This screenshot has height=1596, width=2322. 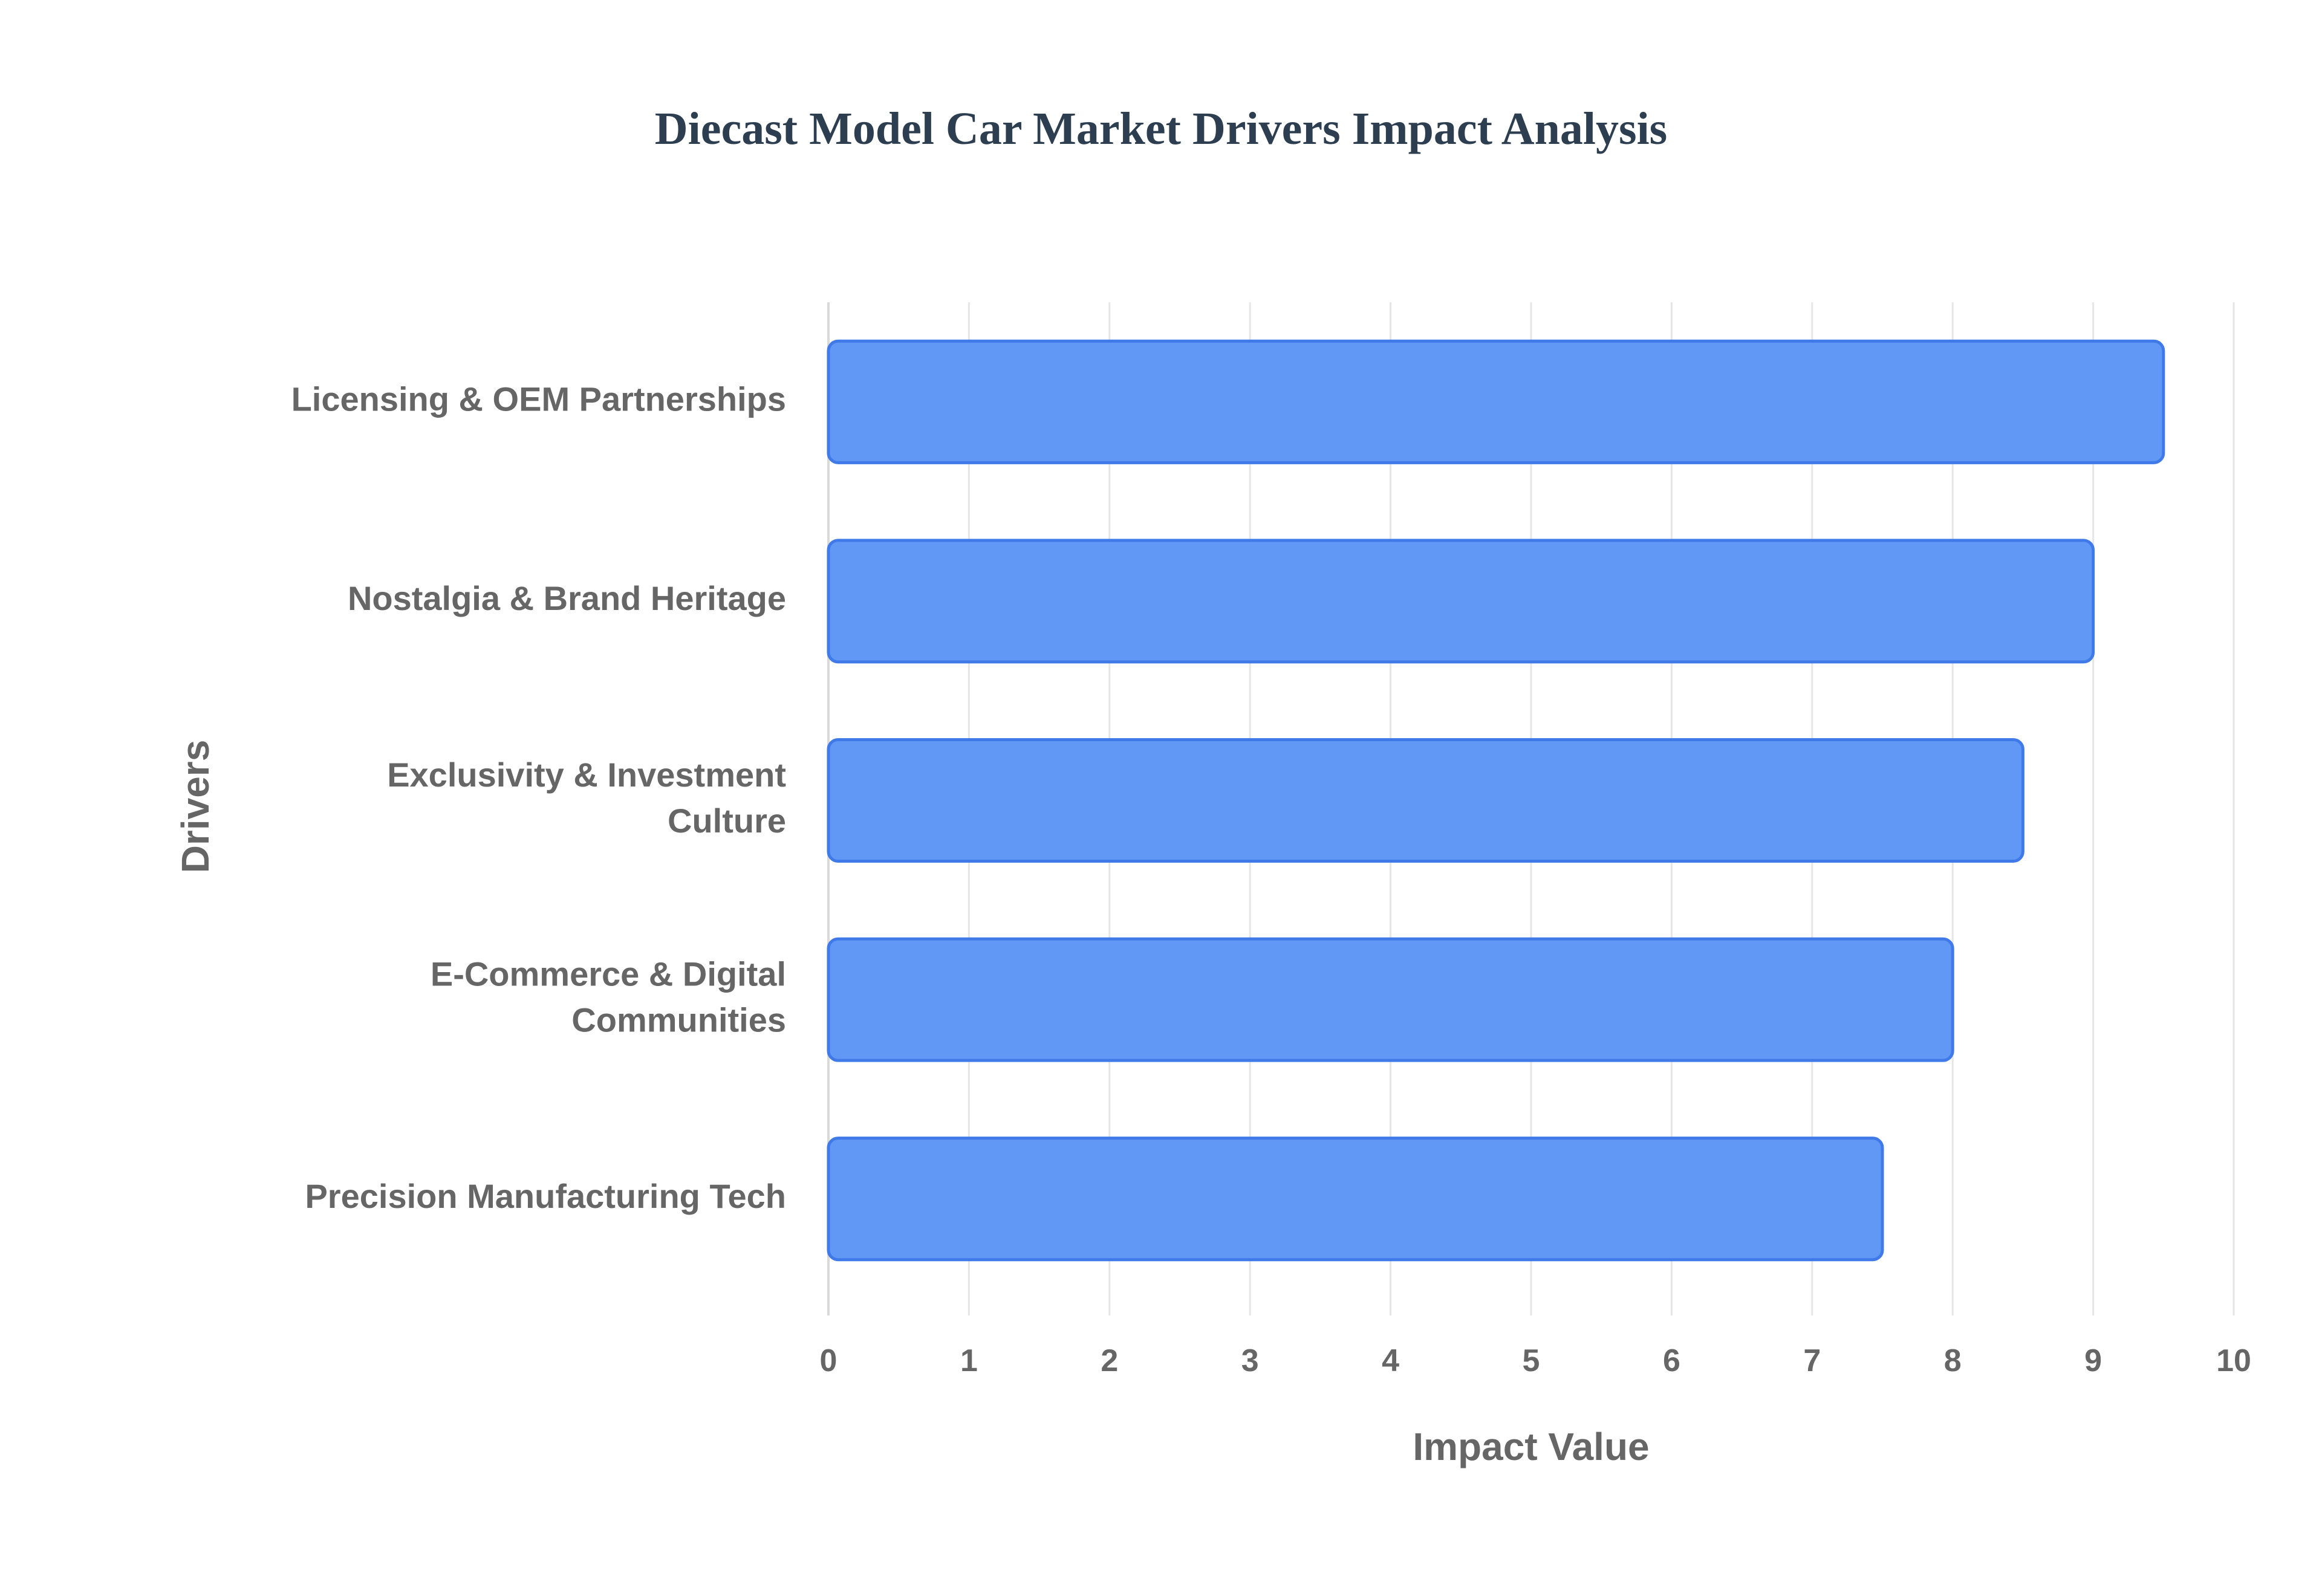 I want to click on x-tick-label: 1, so click(x=969, y=1360).